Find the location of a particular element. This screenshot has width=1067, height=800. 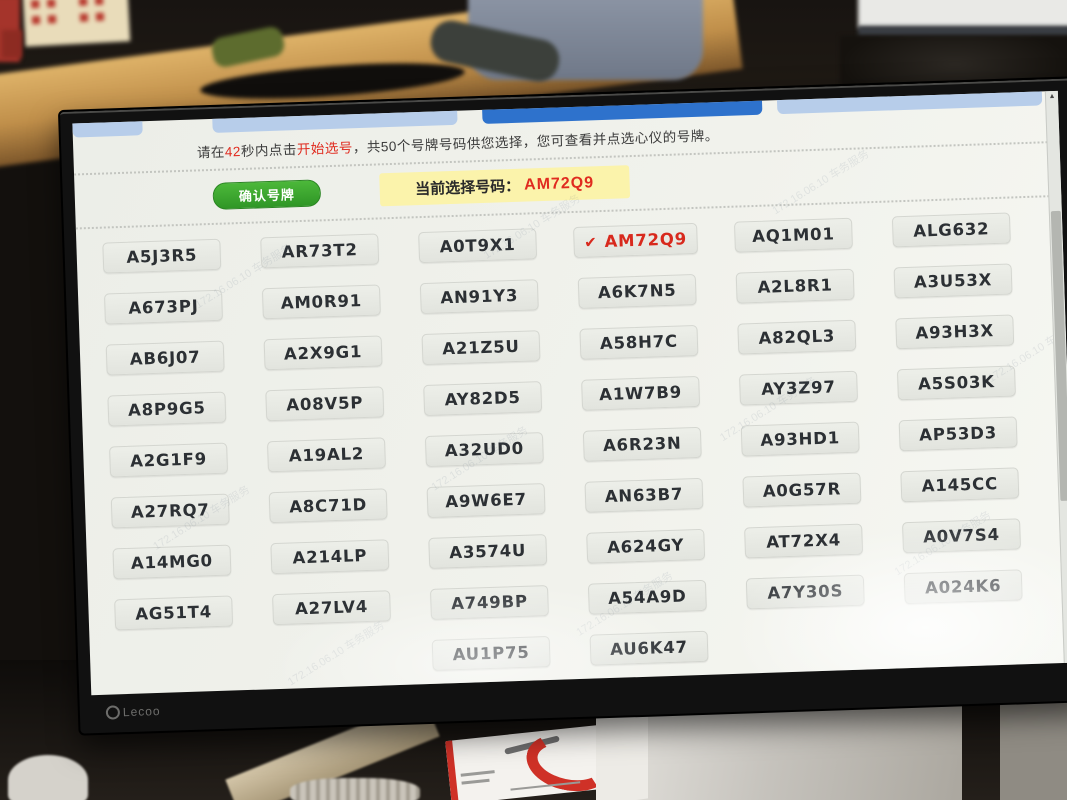

plate-number-label: A27RQ7 is located at coordinates (170, 511).